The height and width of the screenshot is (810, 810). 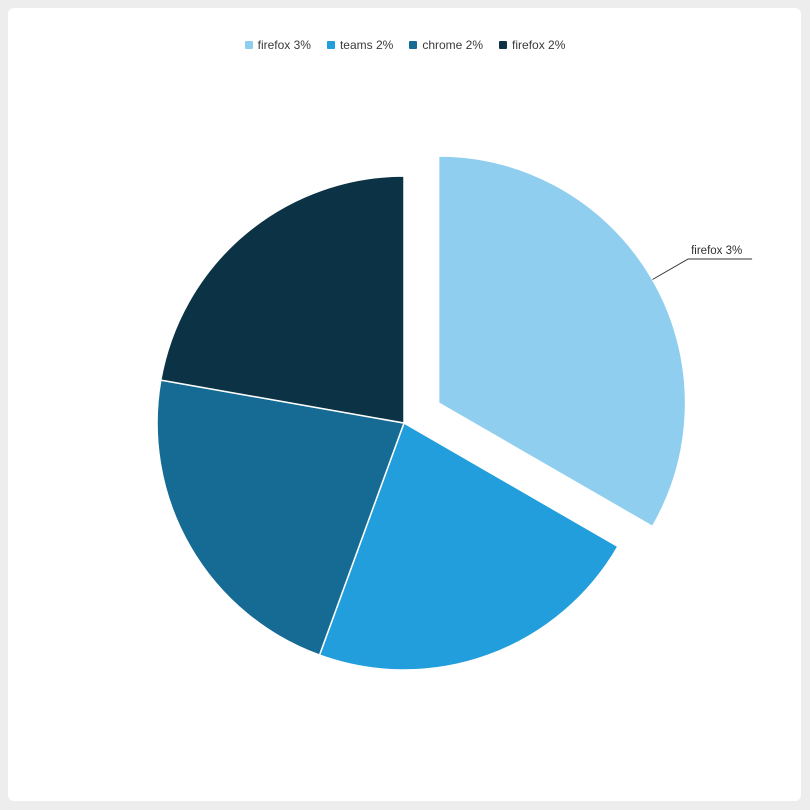 I want to click on legend-label: firefox 3%, so click(x=284, y=45).